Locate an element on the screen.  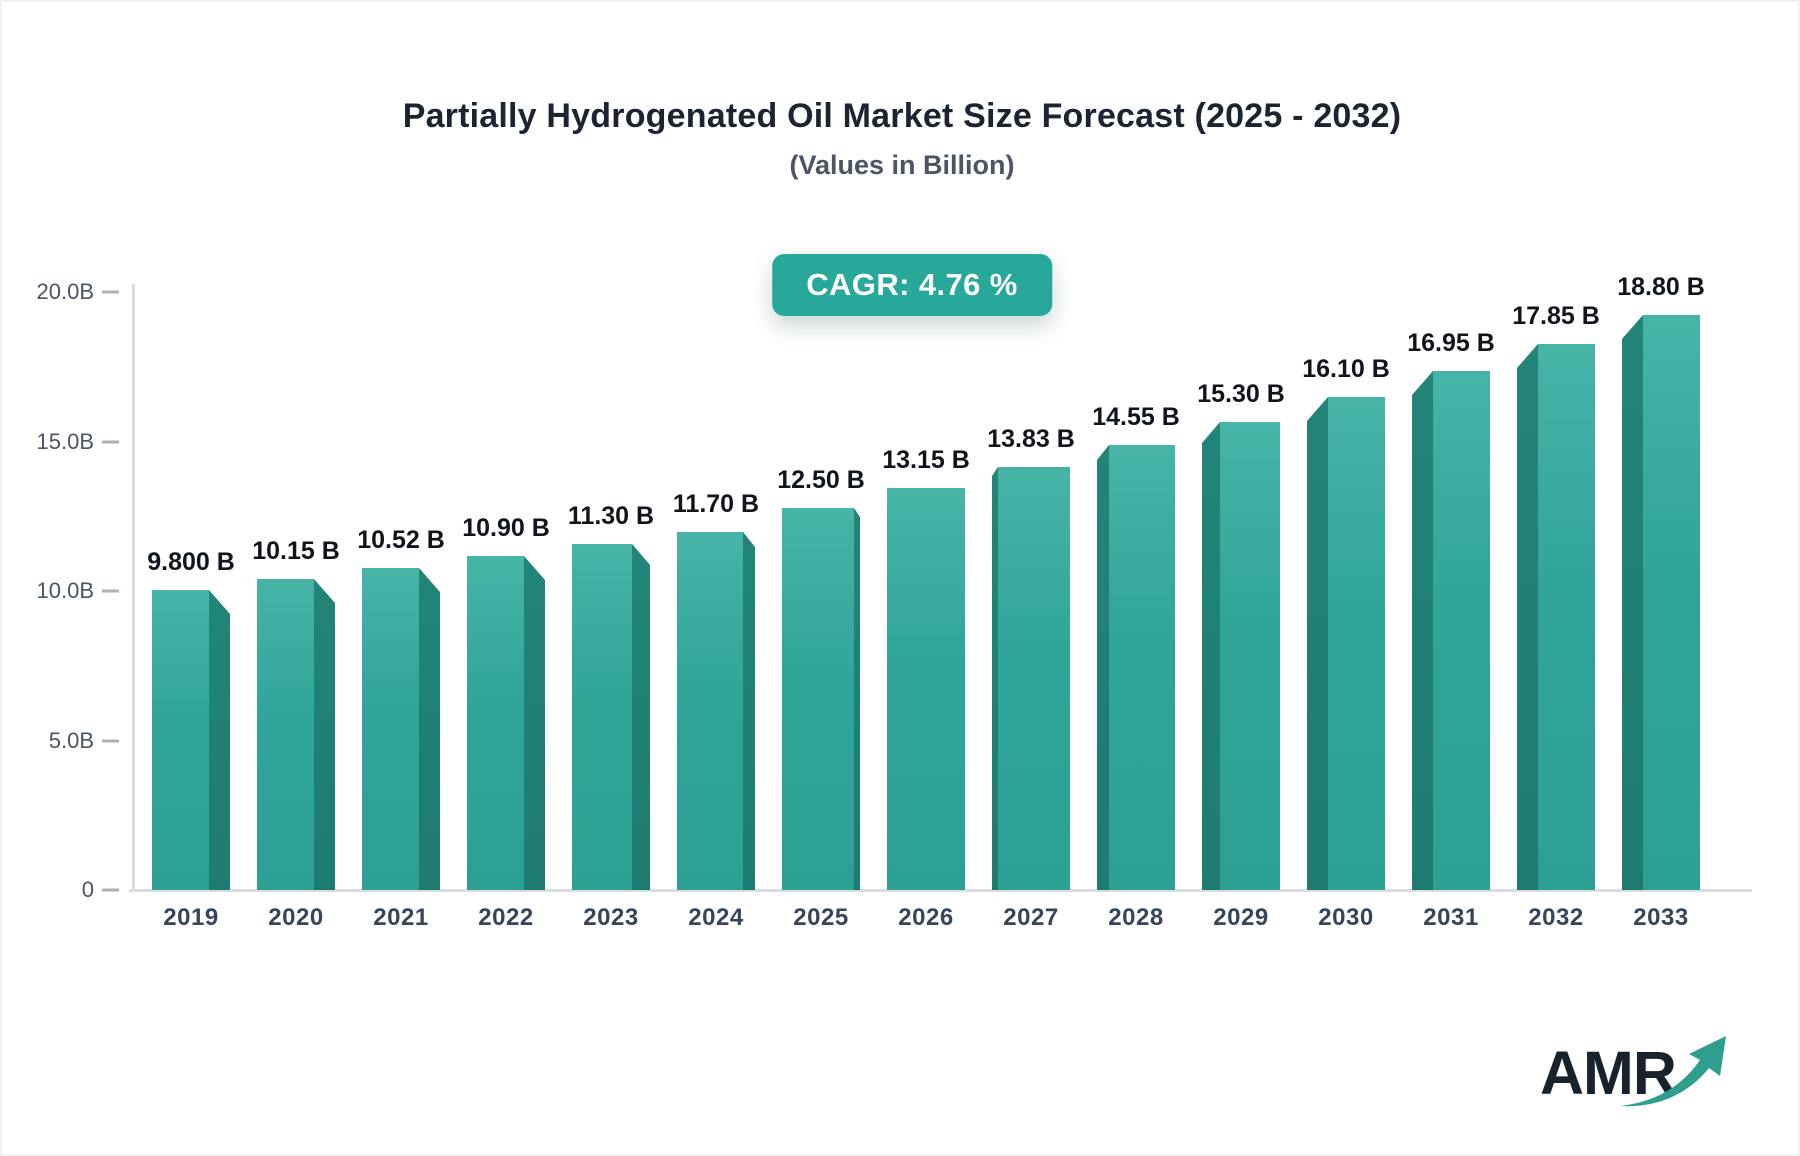
bar-2031 is located at coordinates (1451, 630).